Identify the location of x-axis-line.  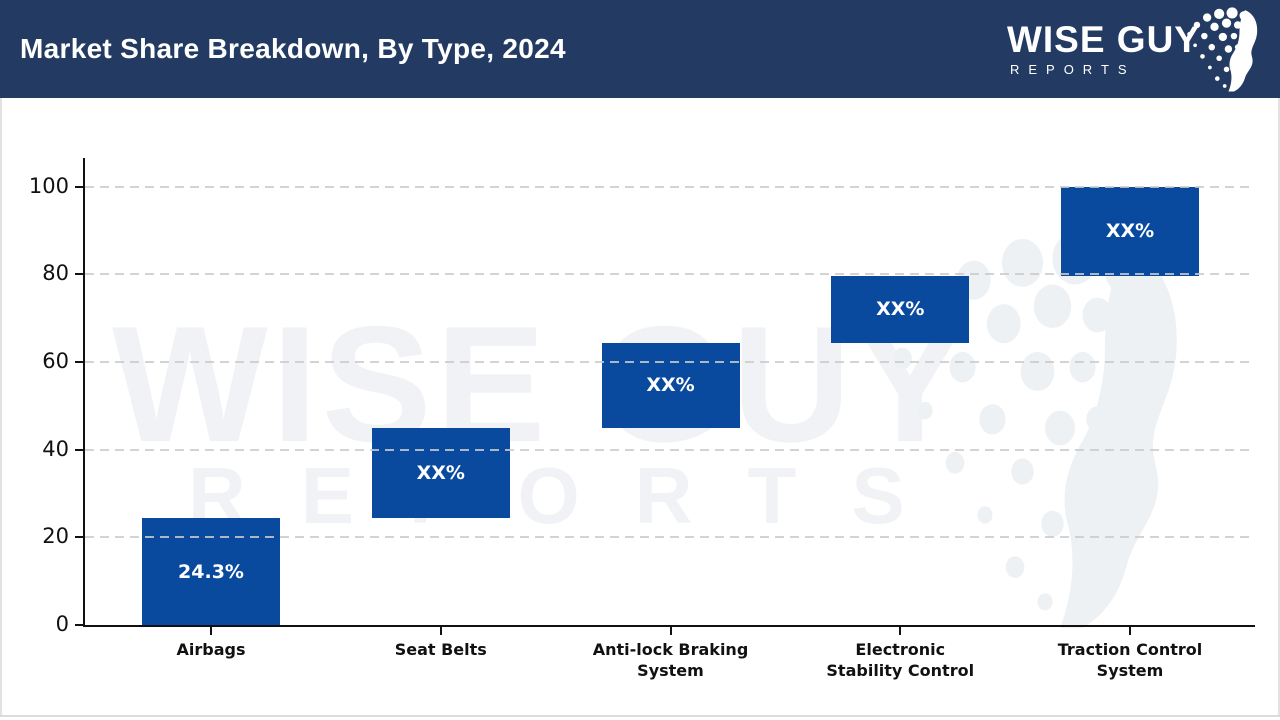
(669, 626).